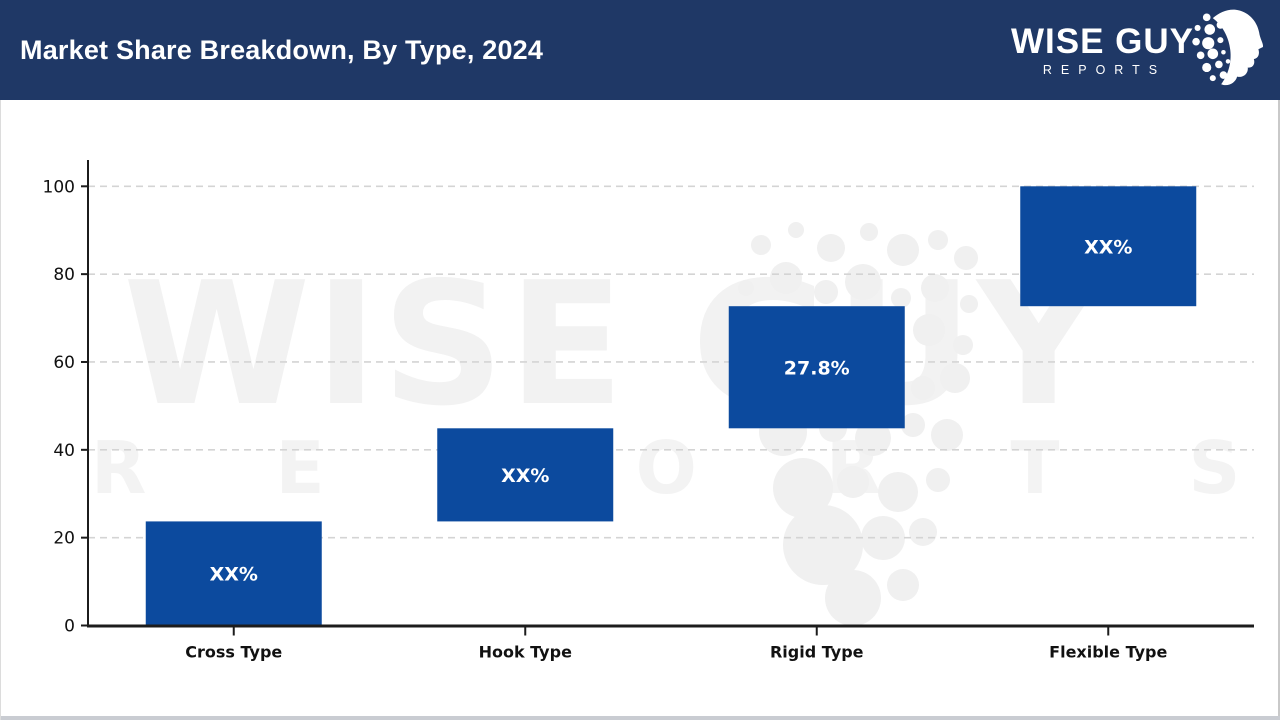 The width and height of the screenshot is (1280, 720). I want to click on chart-title: Market Share Breakdown, By Type, 2024, so click(282, 49).